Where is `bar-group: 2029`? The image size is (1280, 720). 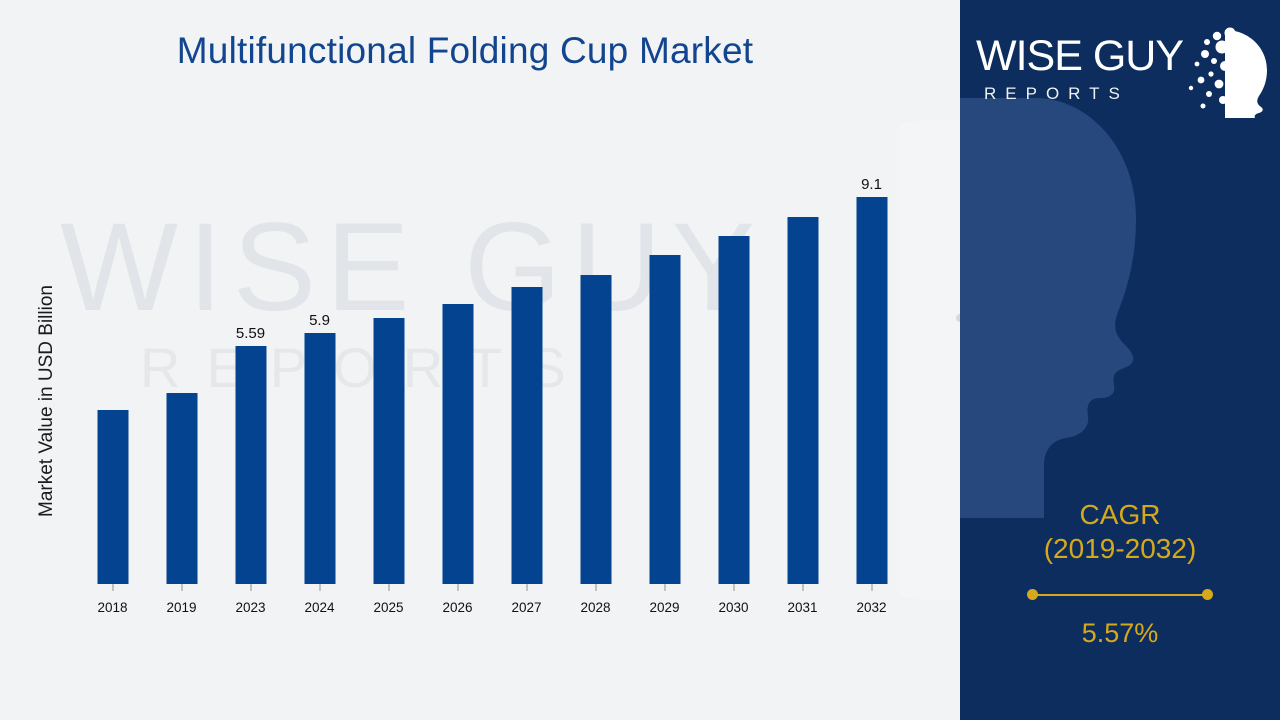 bar-group: 2029 is located at coordinates (664, 382).